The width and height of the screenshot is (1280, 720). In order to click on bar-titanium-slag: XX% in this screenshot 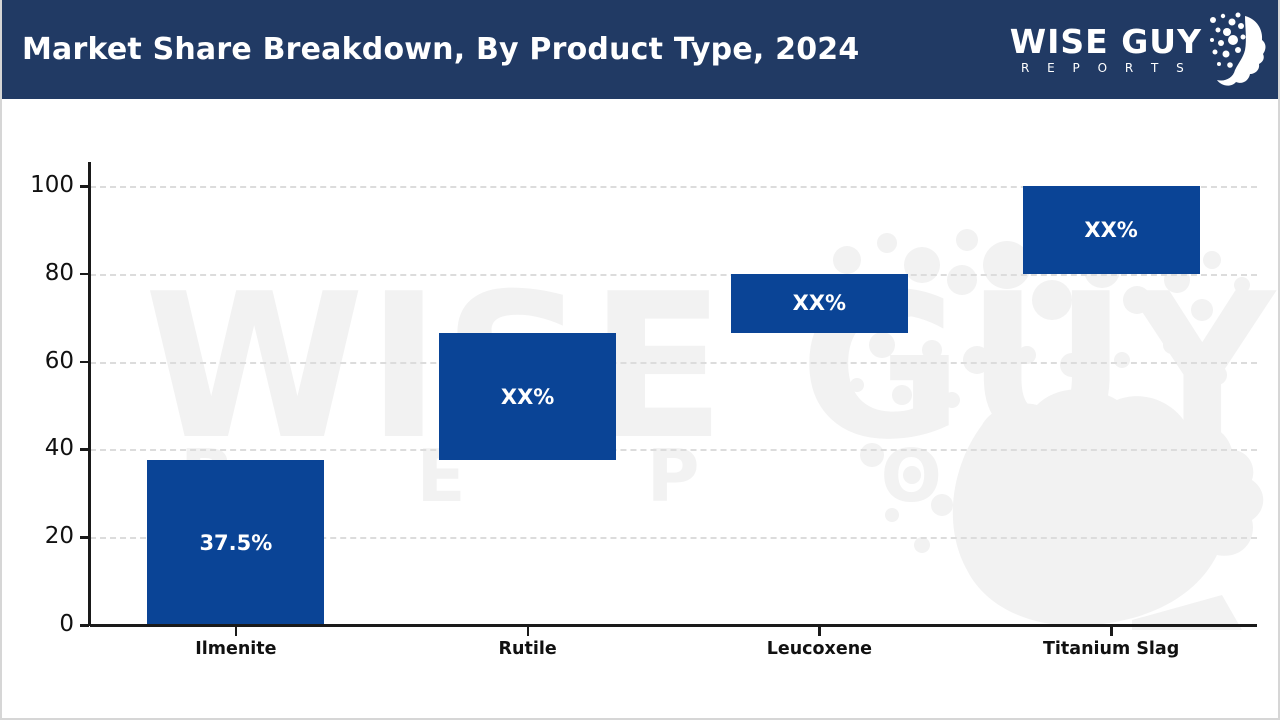, I will do `click(1111, 230)`.